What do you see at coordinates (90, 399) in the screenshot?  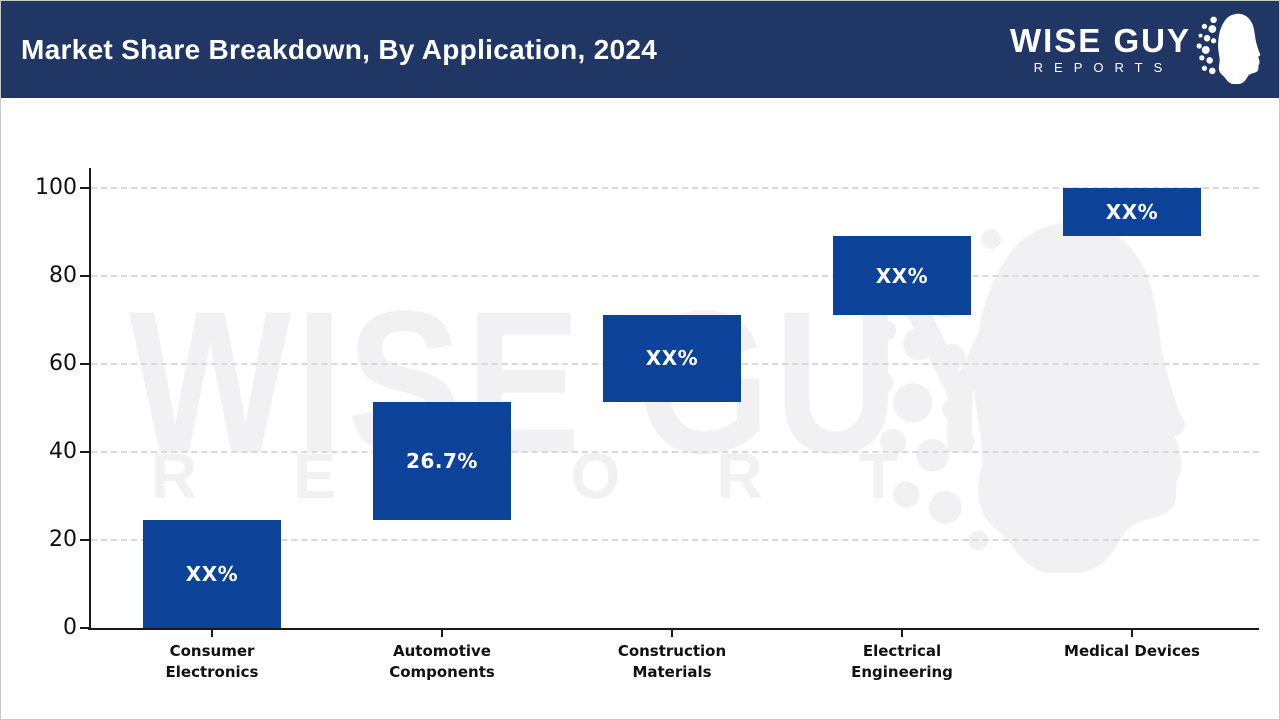 I see `y-axis-line` at bounding box center [90, 399].